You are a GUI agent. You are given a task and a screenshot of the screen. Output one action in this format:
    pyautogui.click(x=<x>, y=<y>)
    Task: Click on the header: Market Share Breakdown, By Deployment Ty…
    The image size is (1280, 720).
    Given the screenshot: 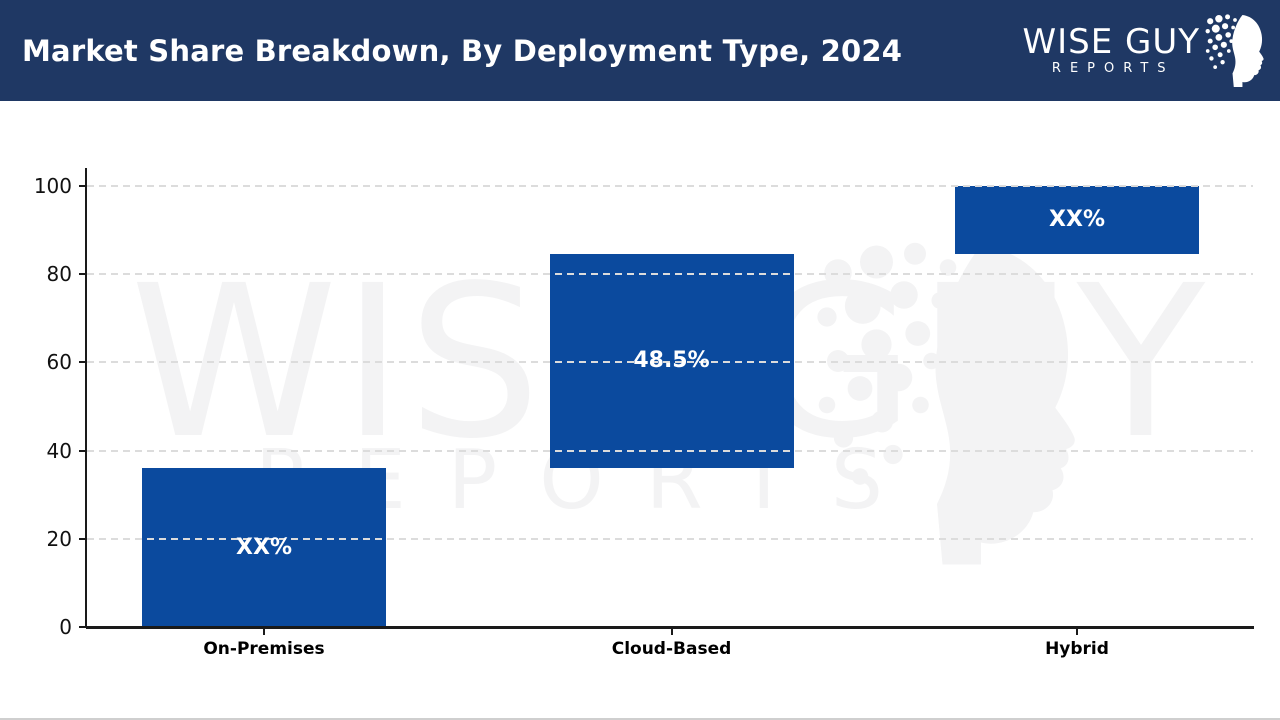 What is the action you would take?
    pyautogui.click(x=640, y=50)
    